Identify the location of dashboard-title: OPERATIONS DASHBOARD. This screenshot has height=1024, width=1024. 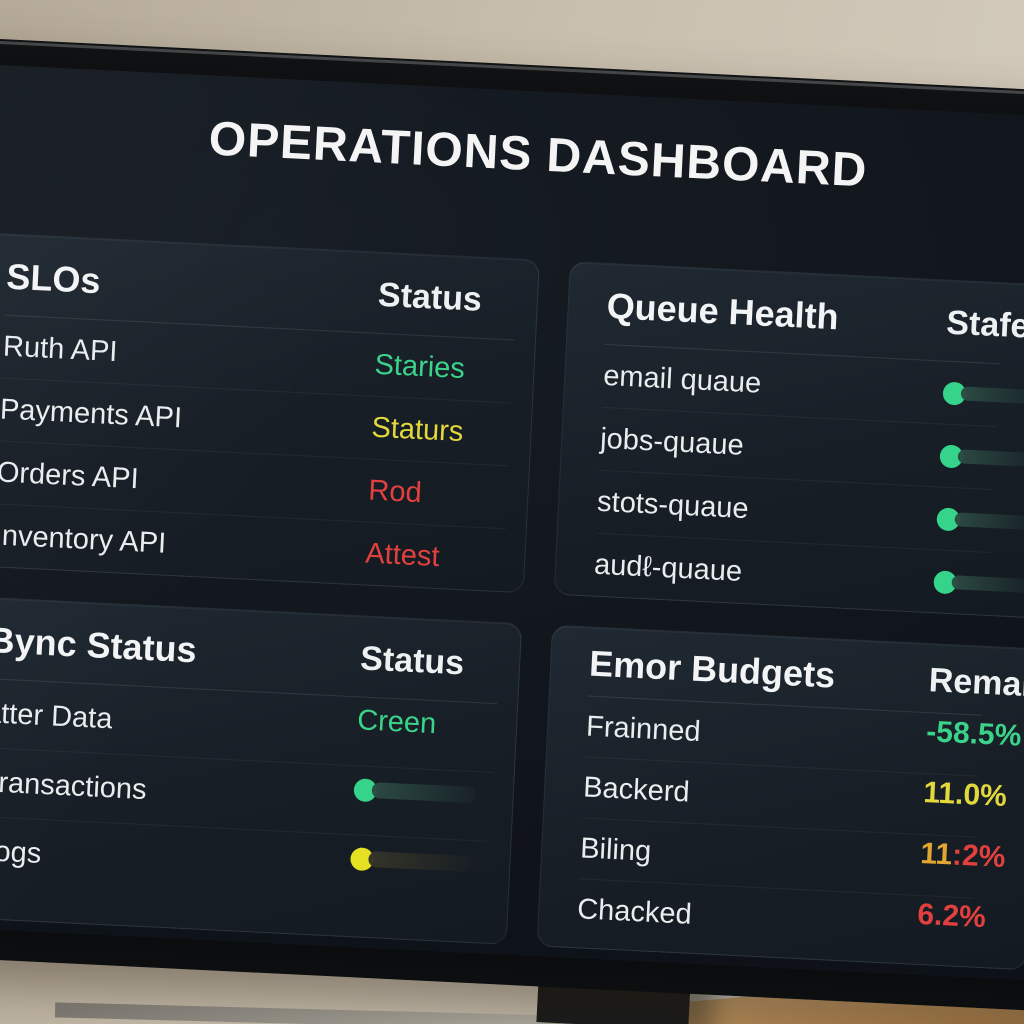
(538, 155).